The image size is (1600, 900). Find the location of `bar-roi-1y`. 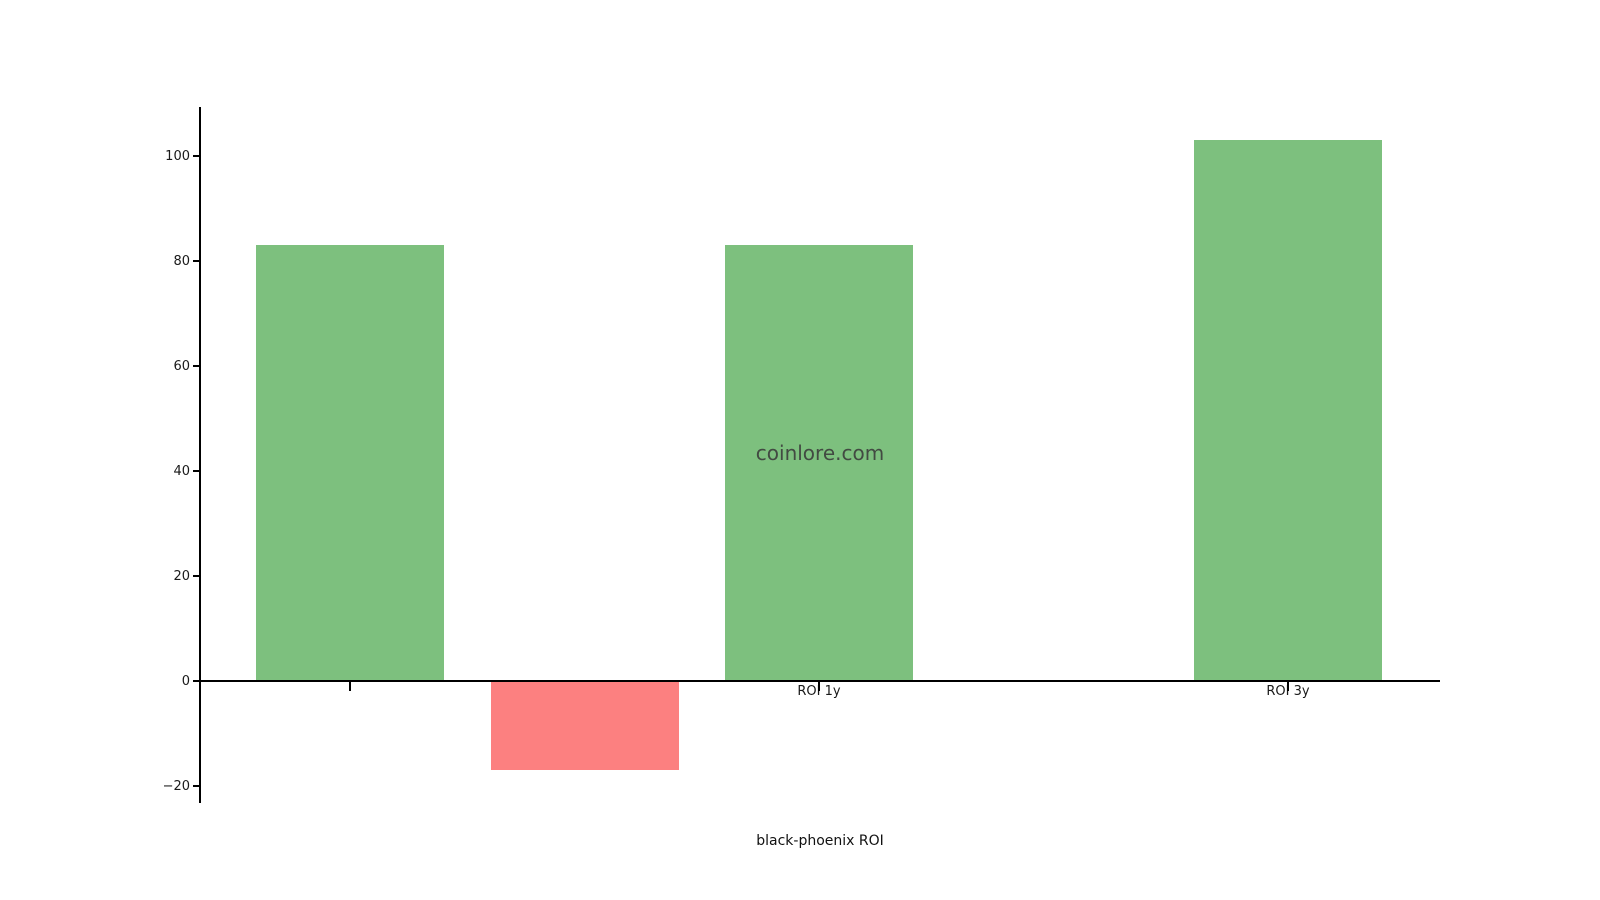

bar-roi-1y is located at coordinates (819, 463).